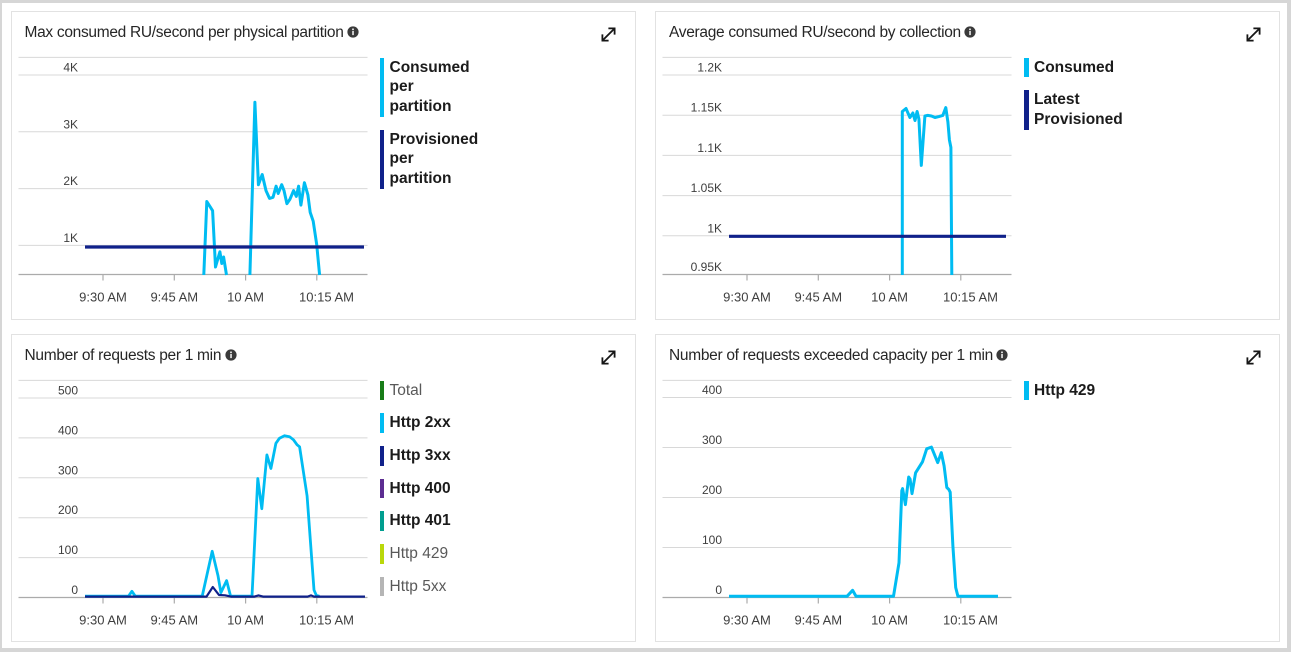  I want to click on svg-text: 1.2K, so click(709, 68).